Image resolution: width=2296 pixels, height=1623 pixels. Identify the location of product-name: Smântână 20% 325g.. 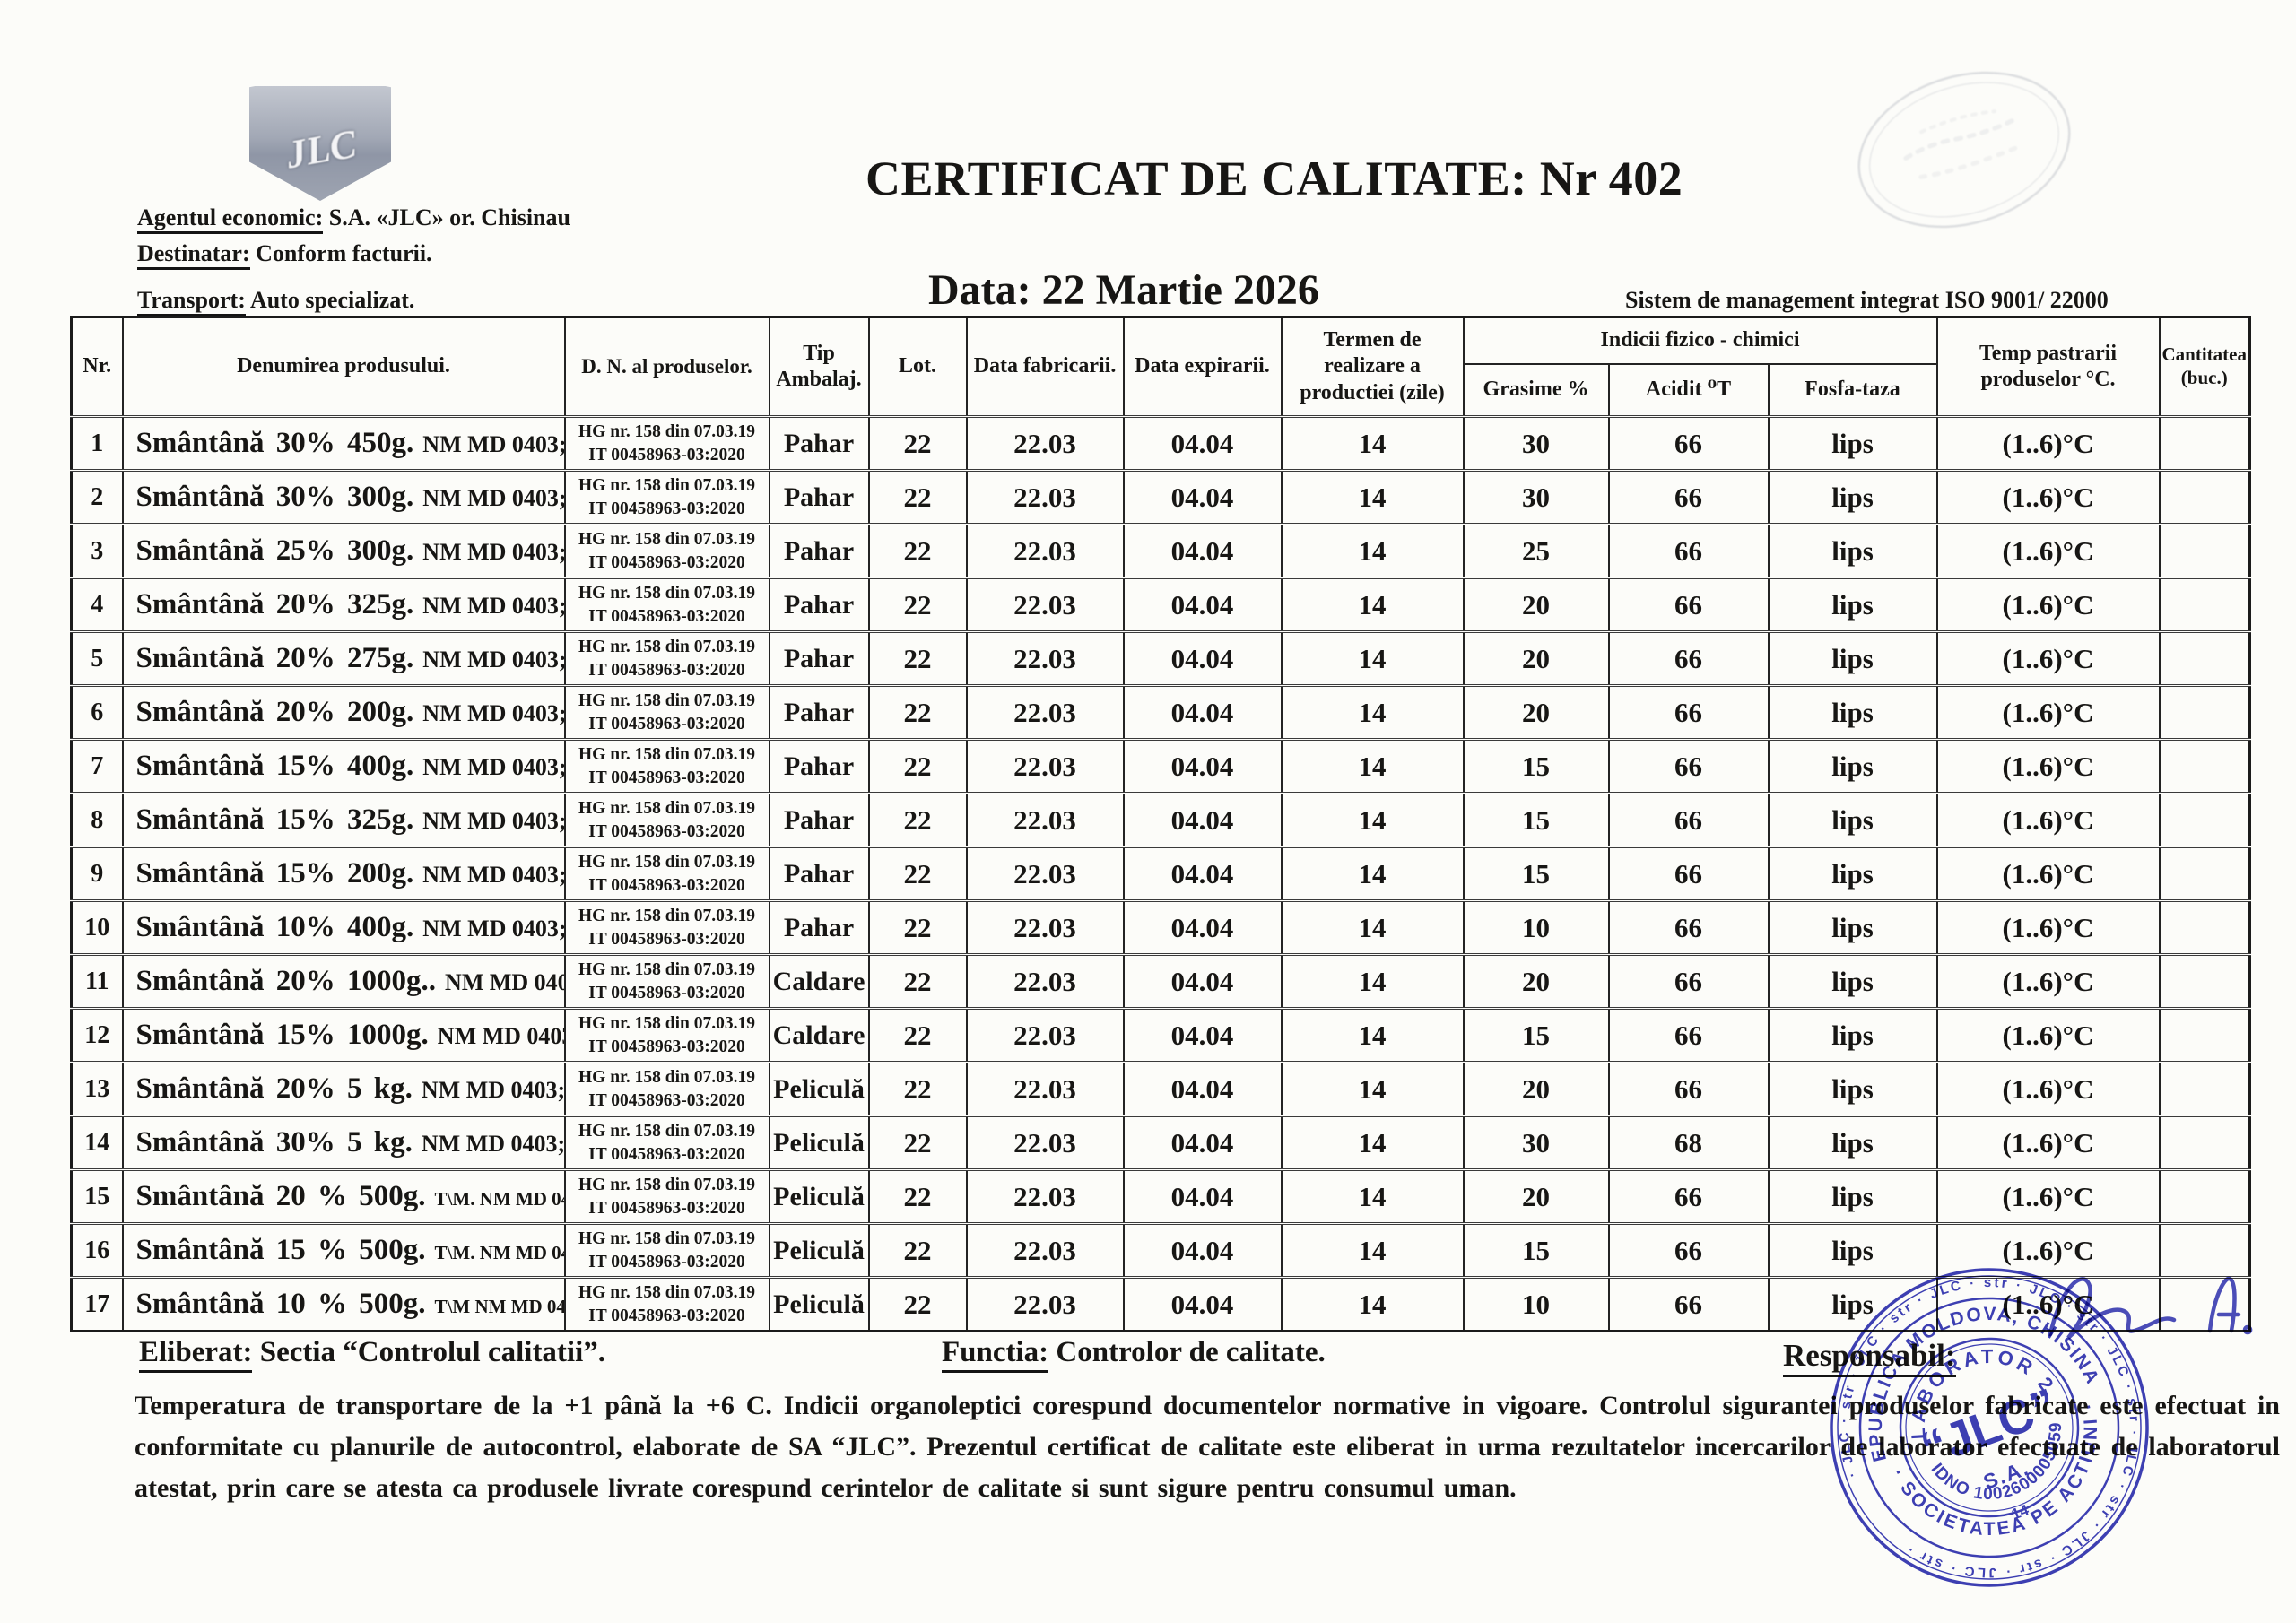
(274, 604).